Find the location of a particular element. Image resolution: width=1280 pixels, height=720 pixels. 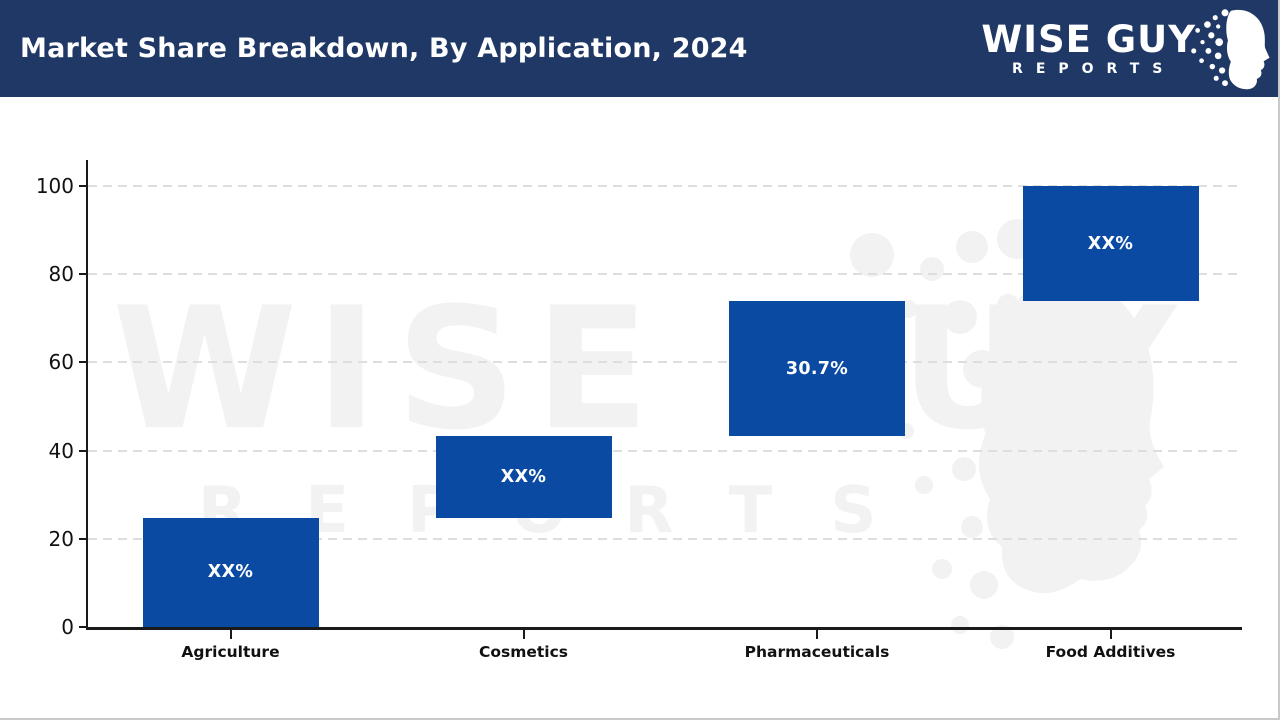

x-tick-label-cosmetics: Cosmetics is located at coordinates (523, 652).